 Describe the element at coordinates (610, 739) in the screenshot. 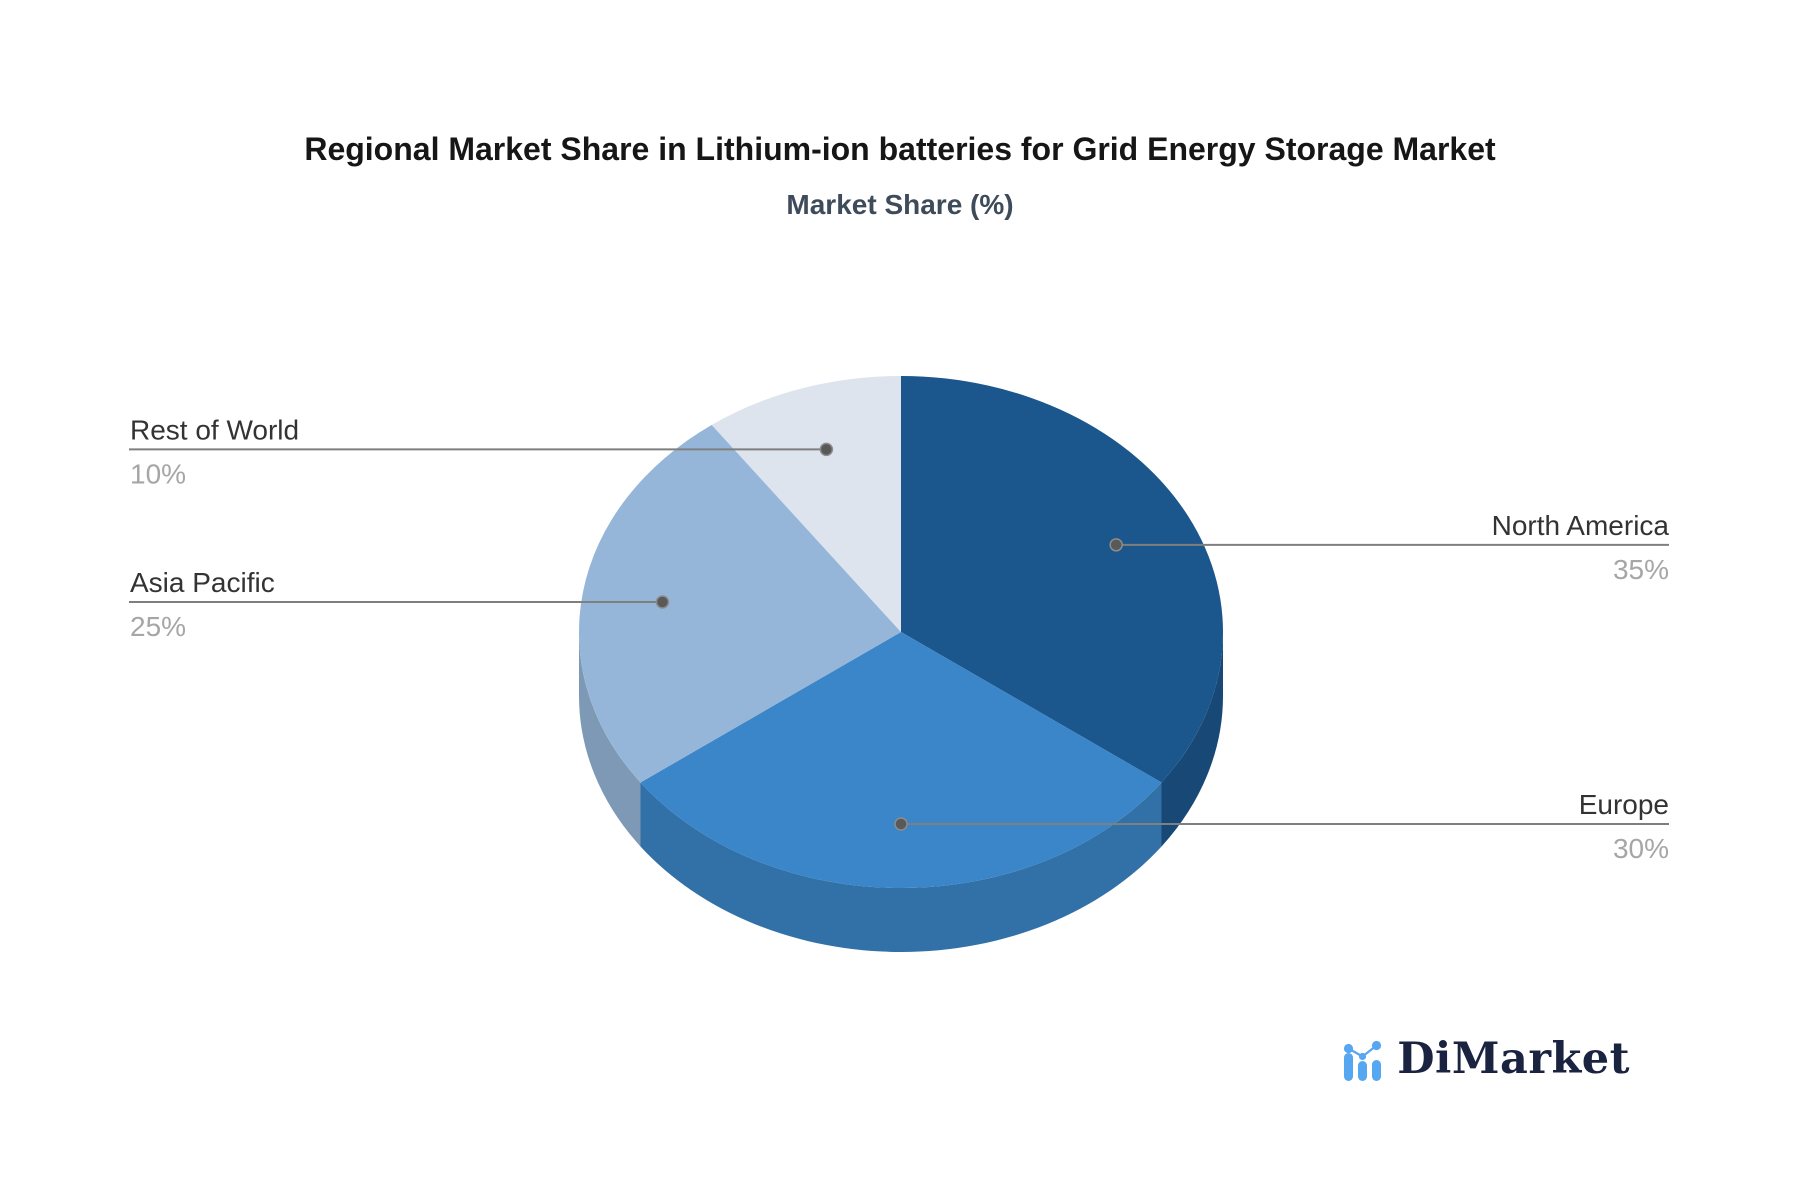

I see `pie-slice-side-asia-pacific` at that location.